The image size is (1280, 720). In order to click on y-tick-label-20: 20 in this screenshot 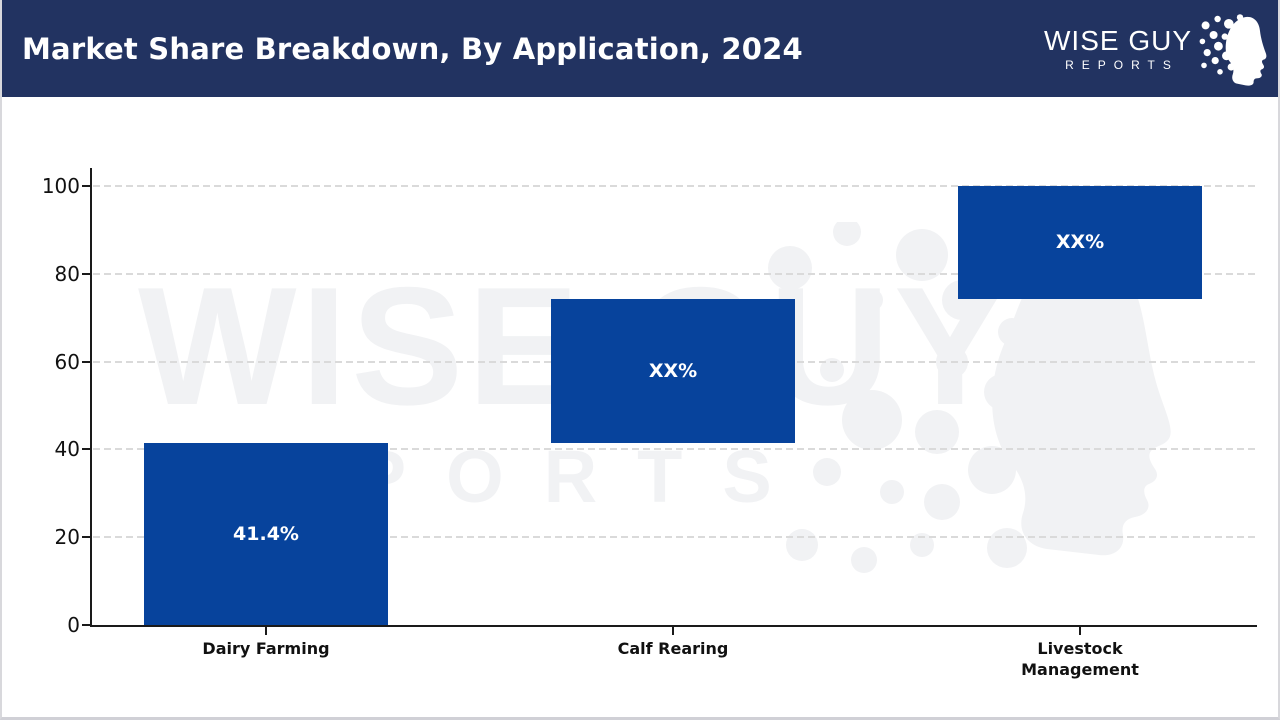, I will do `click(67, 537)`.